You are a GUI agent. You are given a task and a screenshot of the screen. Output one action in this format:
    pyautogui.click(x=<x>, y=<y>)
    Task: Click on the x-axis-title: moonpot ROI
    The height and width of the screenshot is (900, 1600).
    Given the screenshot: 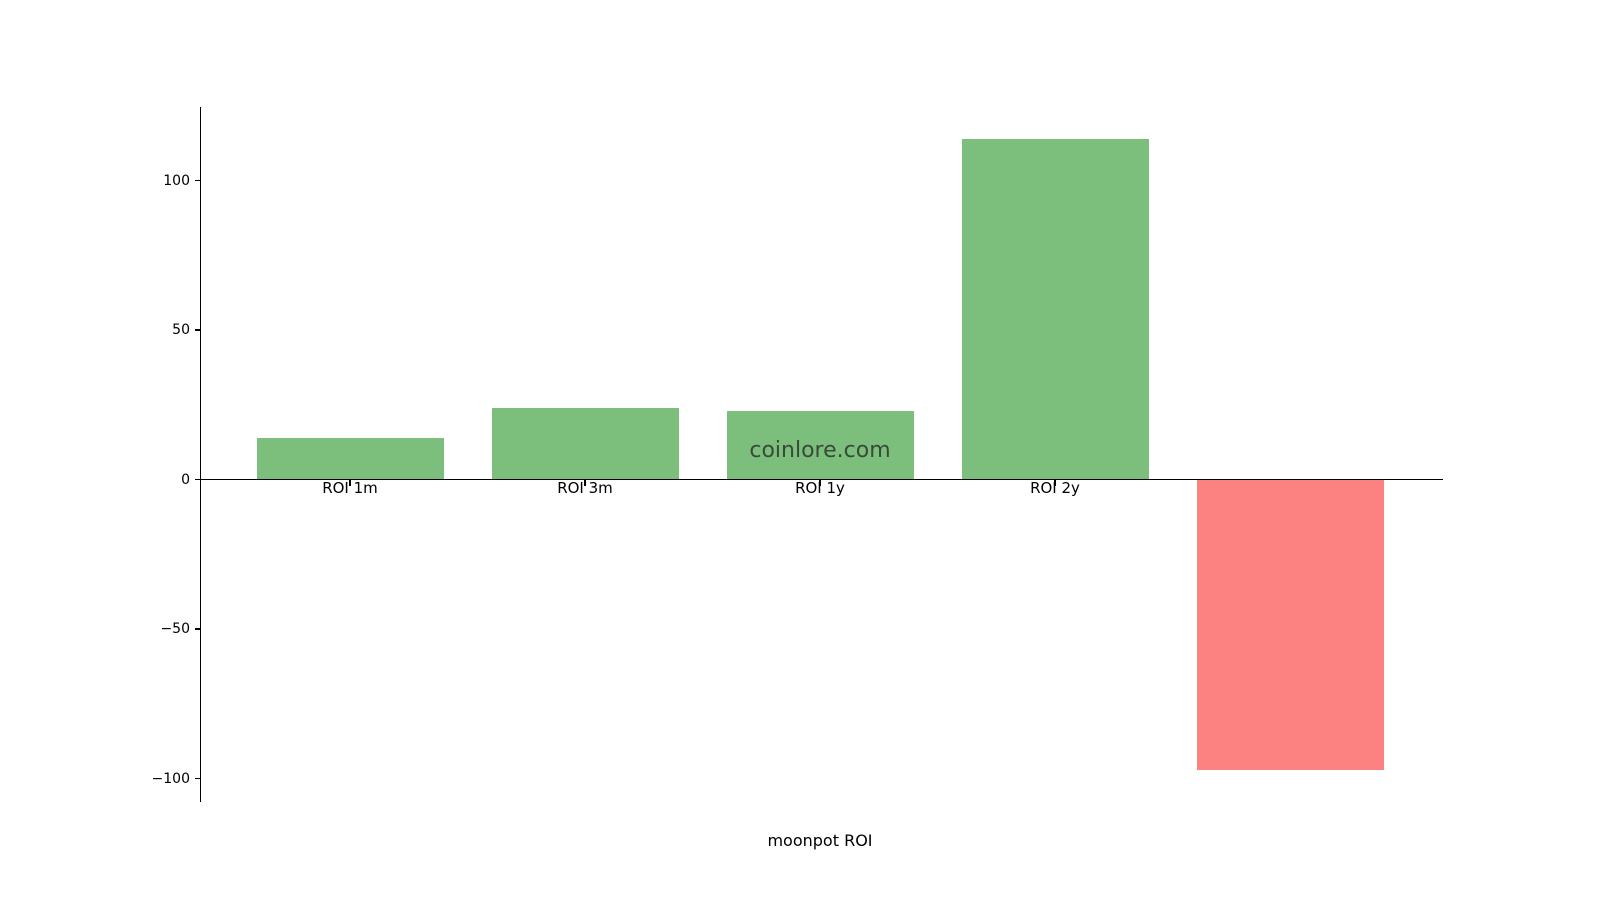 What is the action you would take?
    pyautogui.click(x=820, y=840)
    